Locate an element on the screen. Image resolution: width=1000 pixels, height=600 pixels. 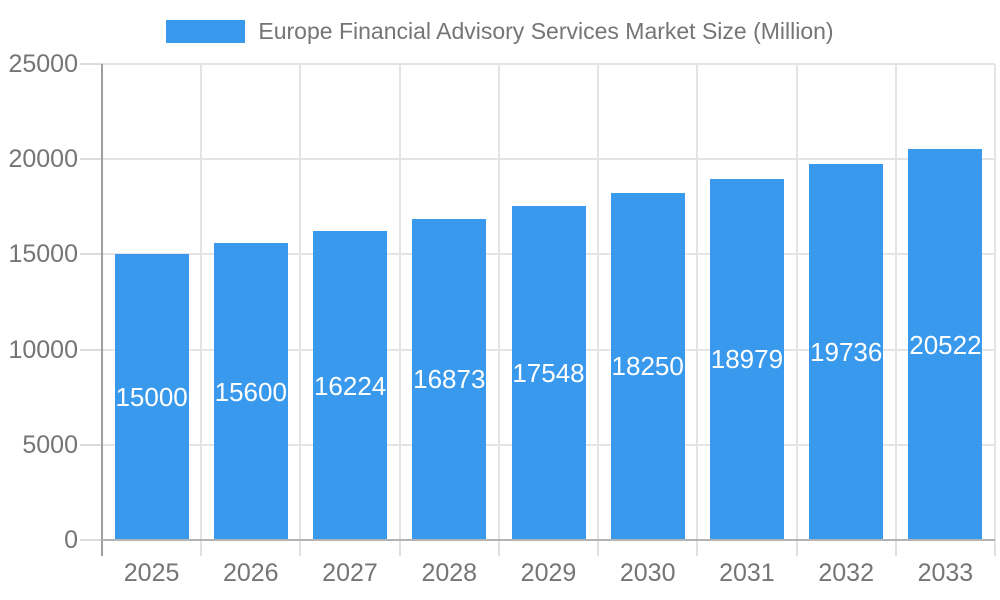
bar-value-label: 16224 is located at coordinates (350, 385).